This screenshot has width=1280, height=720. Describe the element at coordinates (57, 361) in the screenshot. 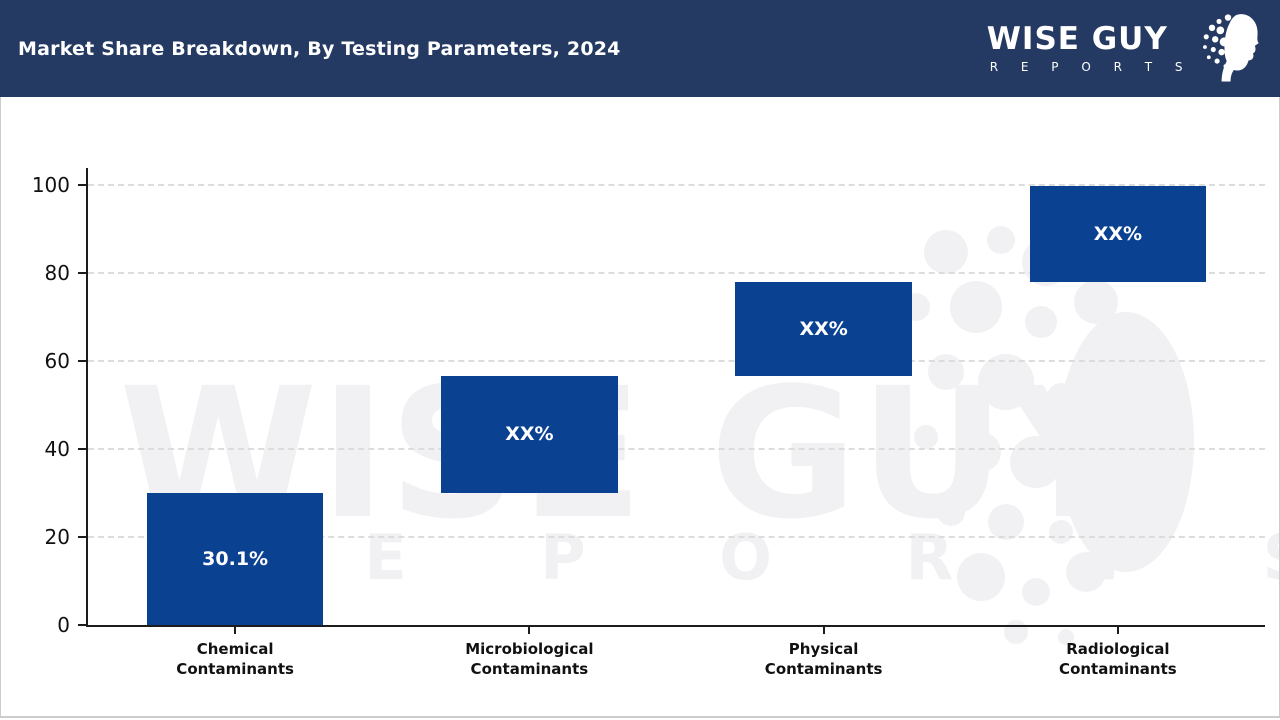

I see `y-axis-tick-label: 60` at that location.